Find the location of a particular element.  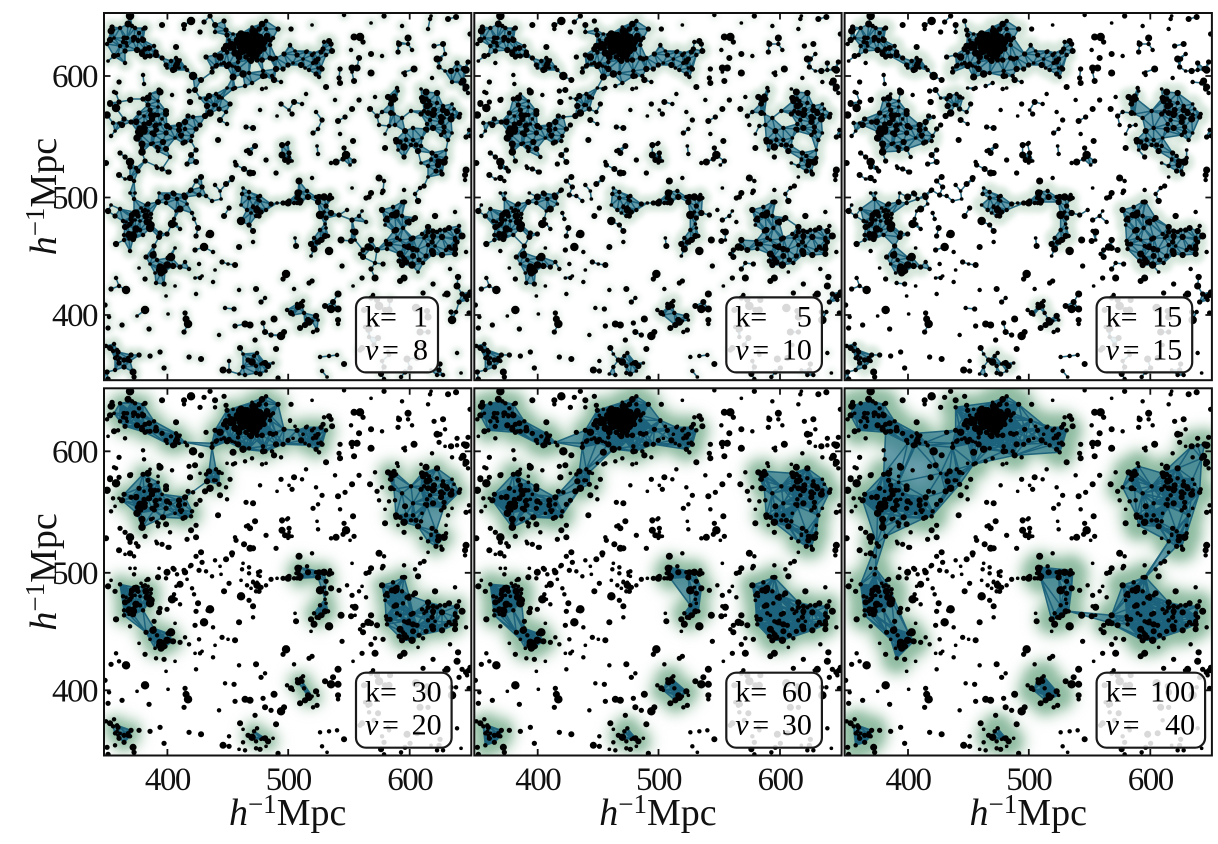

svg-text: 1 is located at coordinates (420, 316).